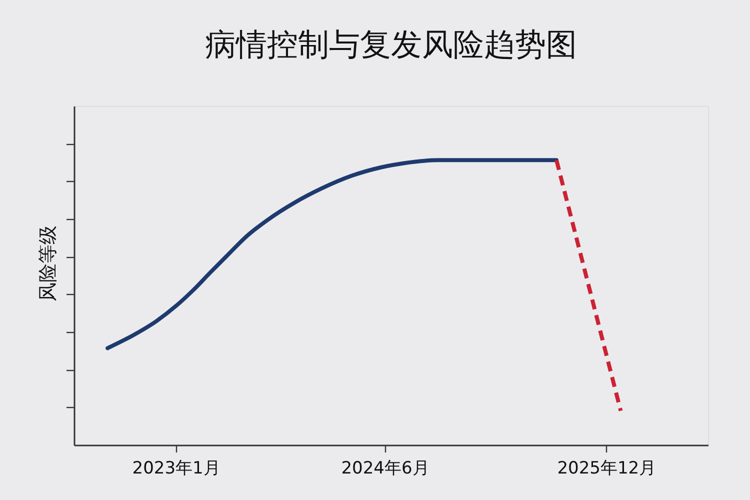  Describe the element at coordinates (47, 264) in the screenshot. I see `y-axis-title: 风险等级` at that location.